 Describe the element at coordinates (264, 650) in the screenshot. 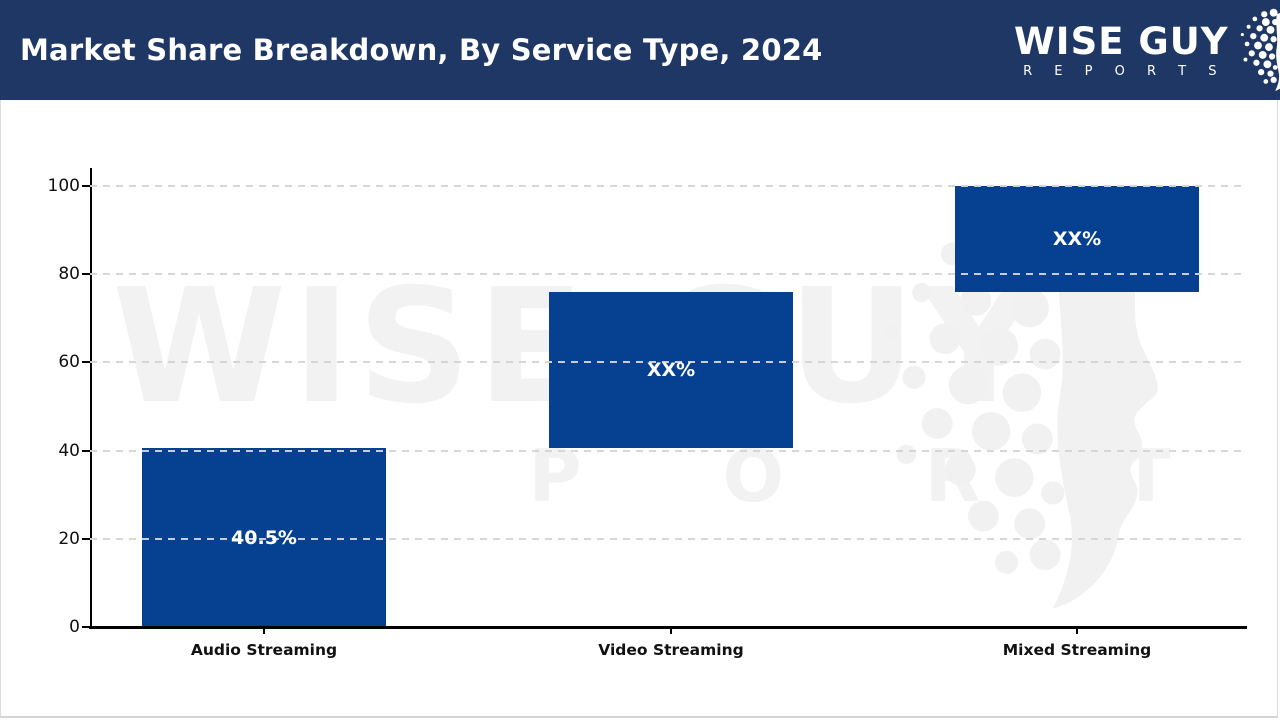

I see `x-tick-label-audio-streaming: Audio Streaming` at that location.